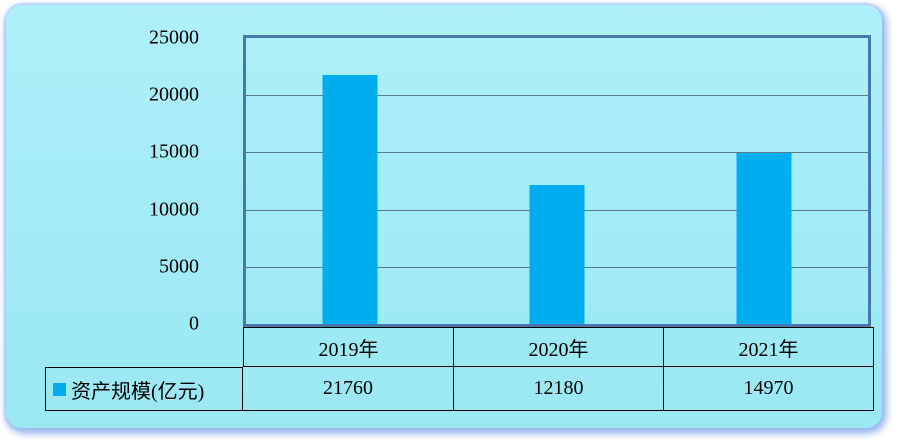  Describe the element at coordinates (559, 389) in the screenshot. I see `value-cell: 12180` at that location.